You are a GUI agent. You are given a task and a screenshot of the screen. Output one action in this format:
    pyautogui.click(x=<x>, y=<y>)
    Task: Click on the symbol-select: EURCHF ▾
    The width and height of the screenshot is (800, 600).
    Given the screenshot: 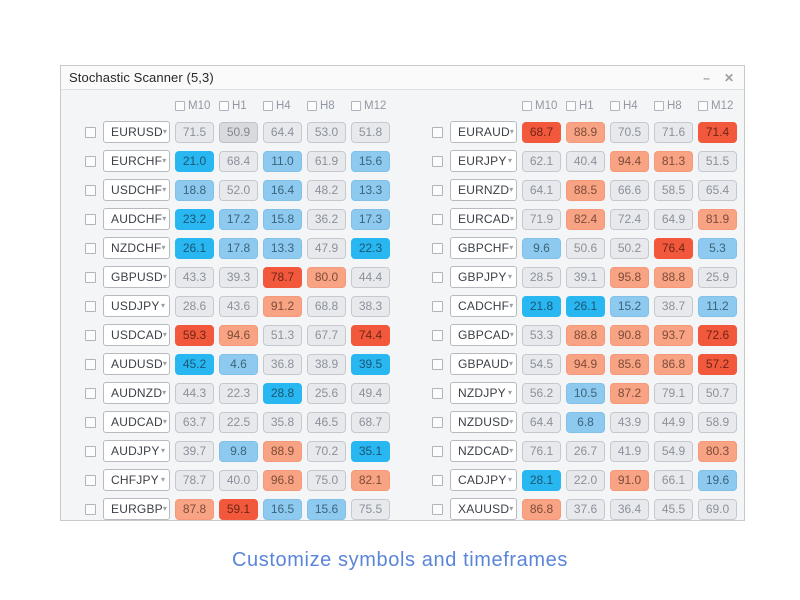 What is the action you would take?
    pyautogui.click(x=136, y=161)
    